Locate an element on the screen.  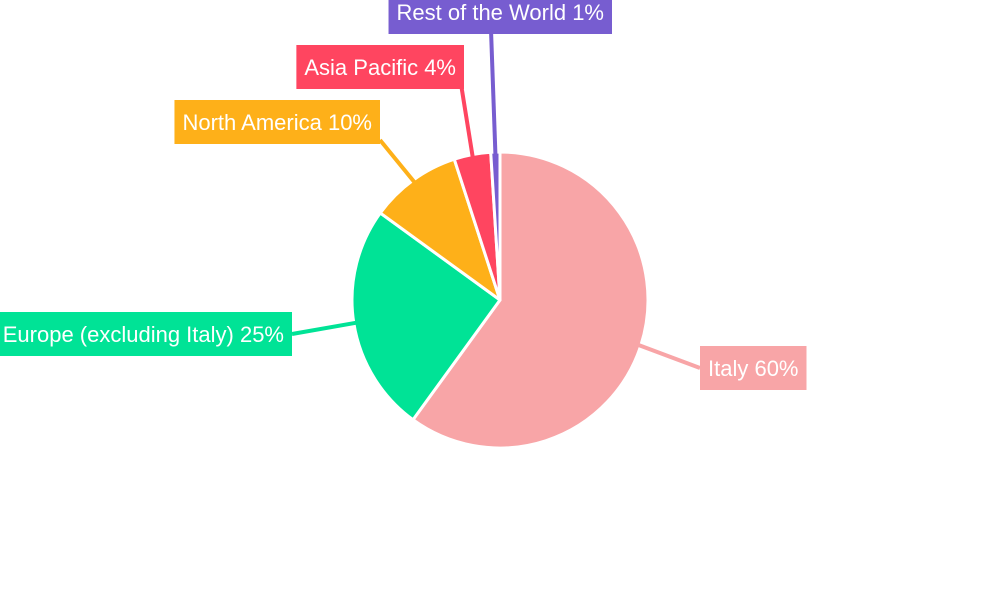
data-label: Europe (excluding Italy) 25% is located at coordinates (146, 334).